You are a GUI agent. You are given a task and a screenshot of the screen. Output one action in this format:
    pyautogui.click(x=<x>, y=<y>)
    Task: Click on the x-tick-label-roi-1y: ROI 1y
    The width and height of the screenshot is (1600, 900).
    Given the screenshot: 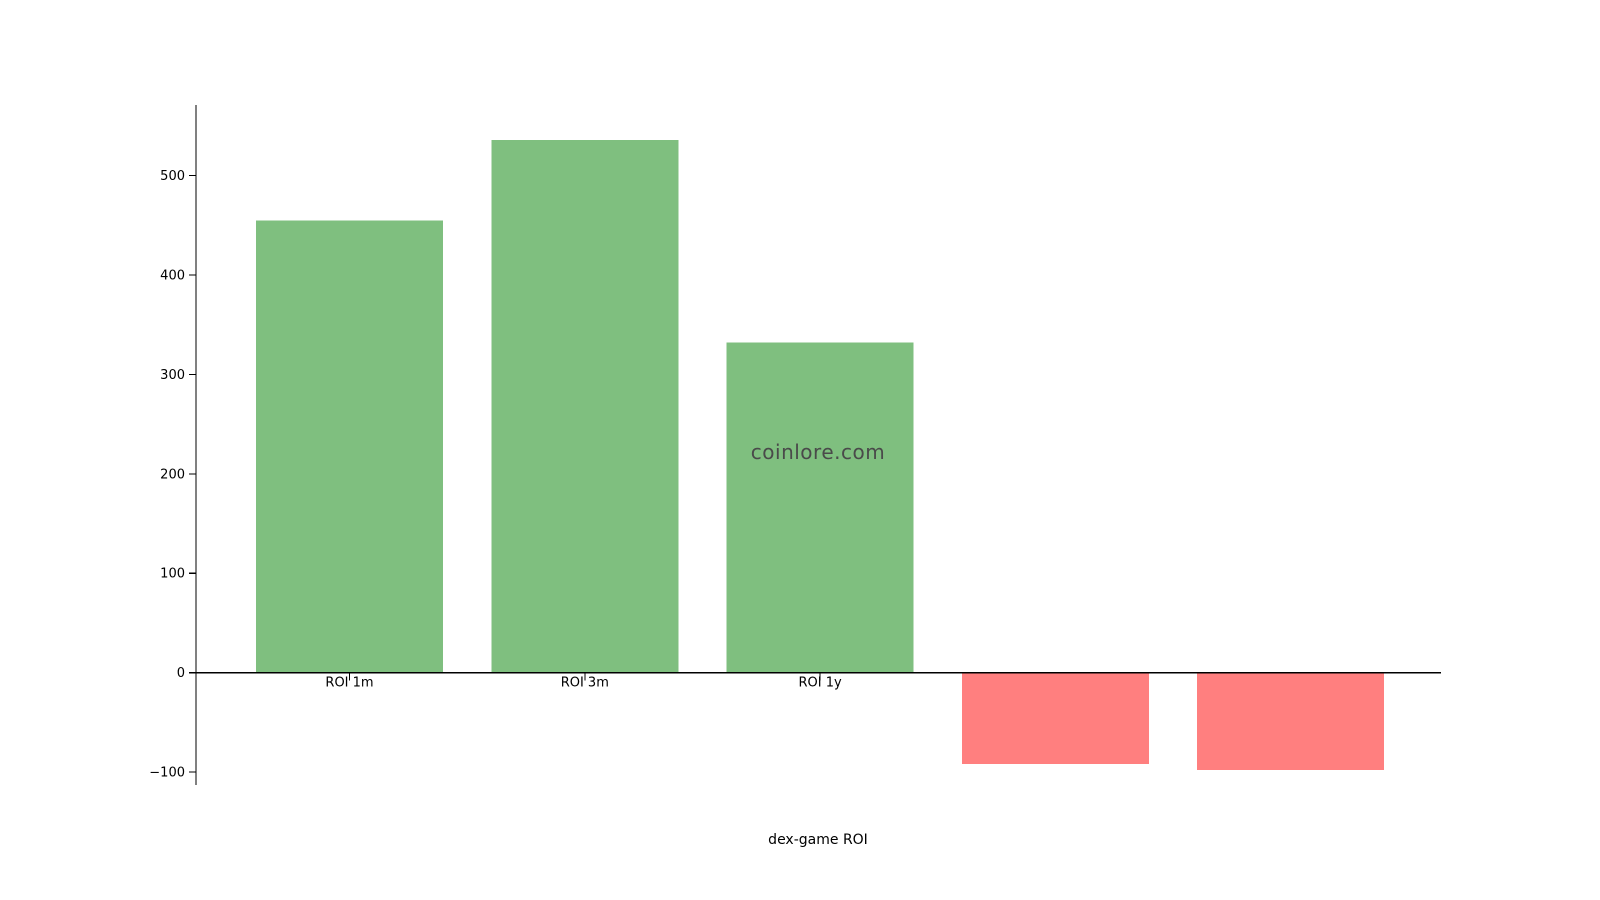 What is the action you would take?
    pyautogui.click(x=820, y=683)
    